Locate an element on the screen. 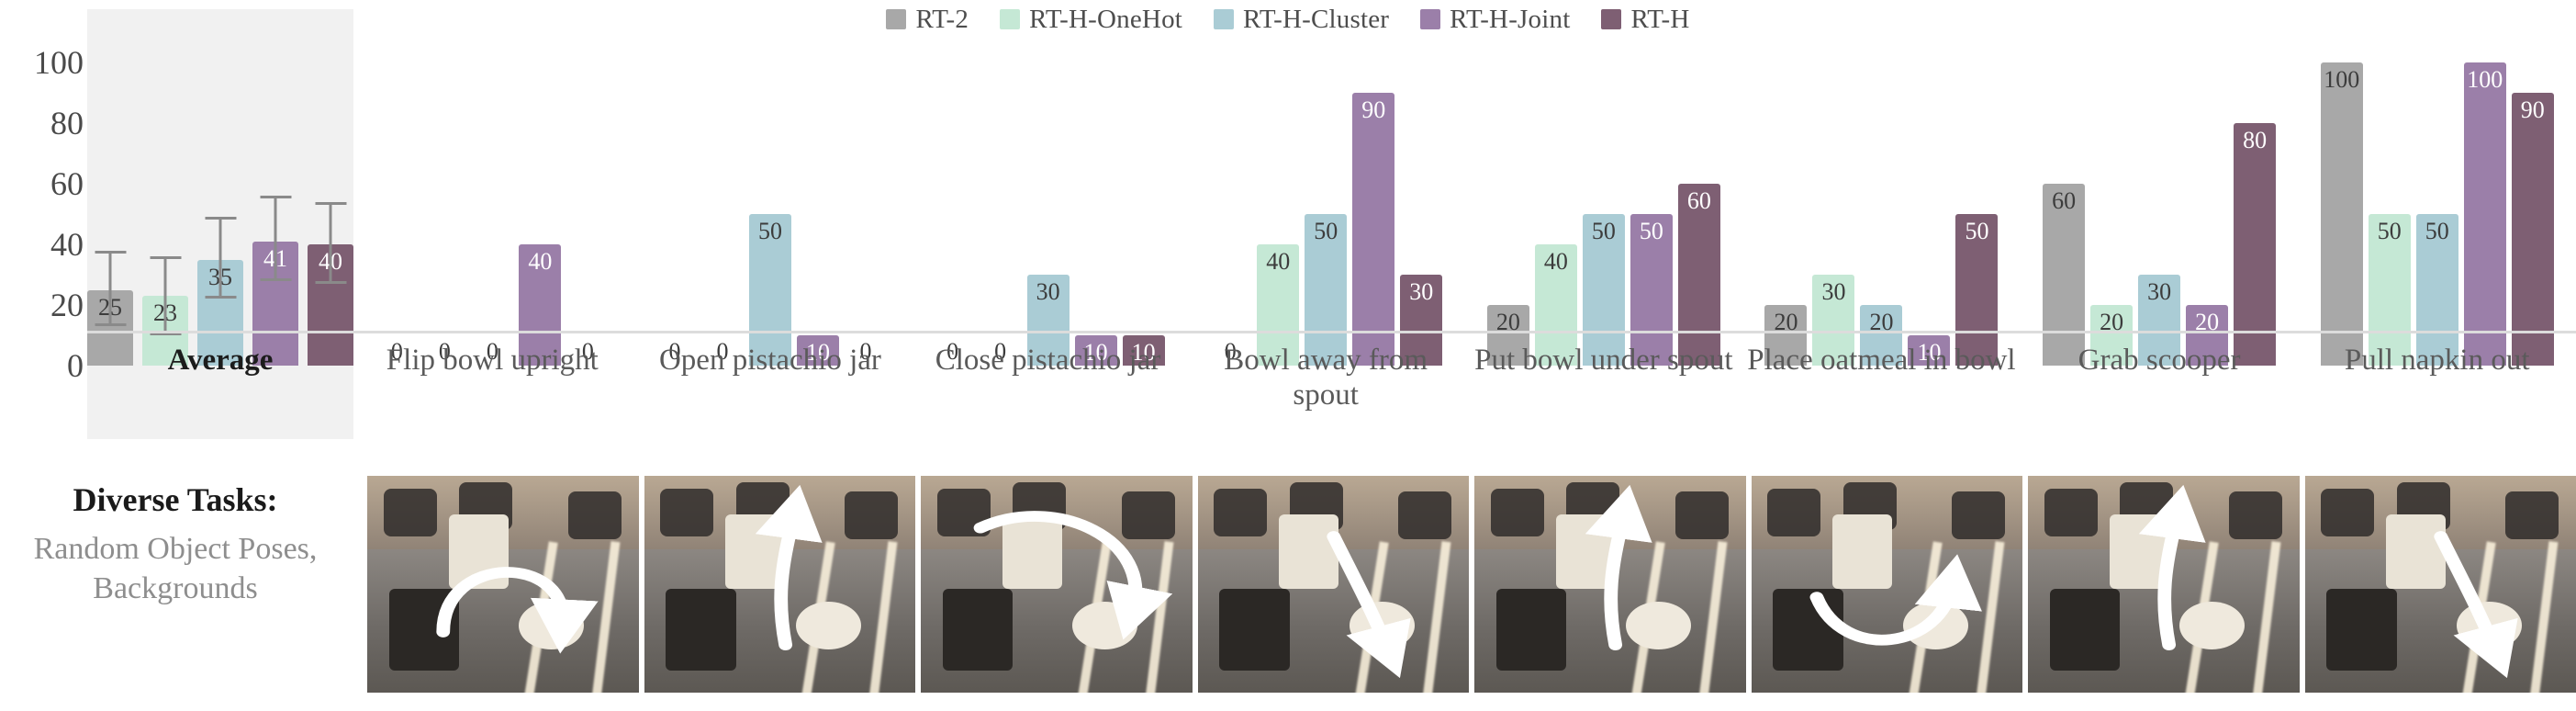 The width and height of the screenshot is (2576, 711). legend-item-rt-h: RT-H is located at coordinates (1645, 20).